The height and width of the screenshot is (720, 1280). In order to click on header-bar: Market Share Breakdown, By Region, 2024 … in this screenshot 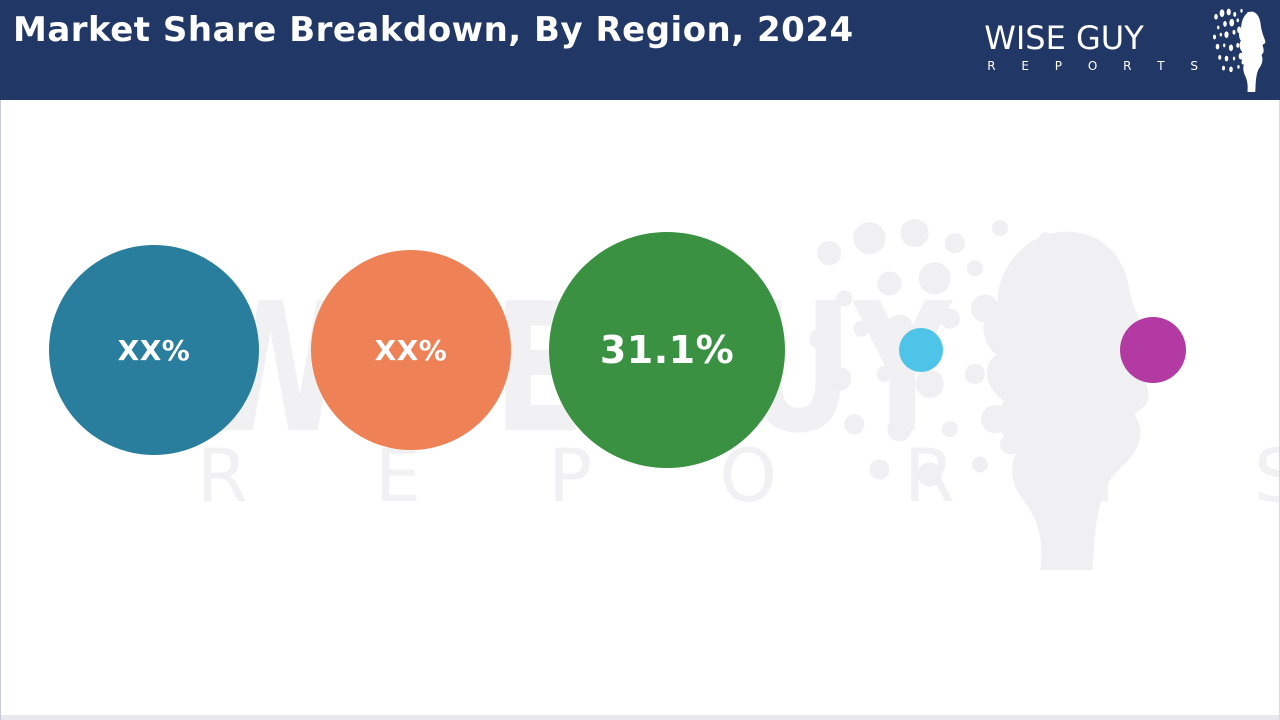, I will do `click(640, 50)`.